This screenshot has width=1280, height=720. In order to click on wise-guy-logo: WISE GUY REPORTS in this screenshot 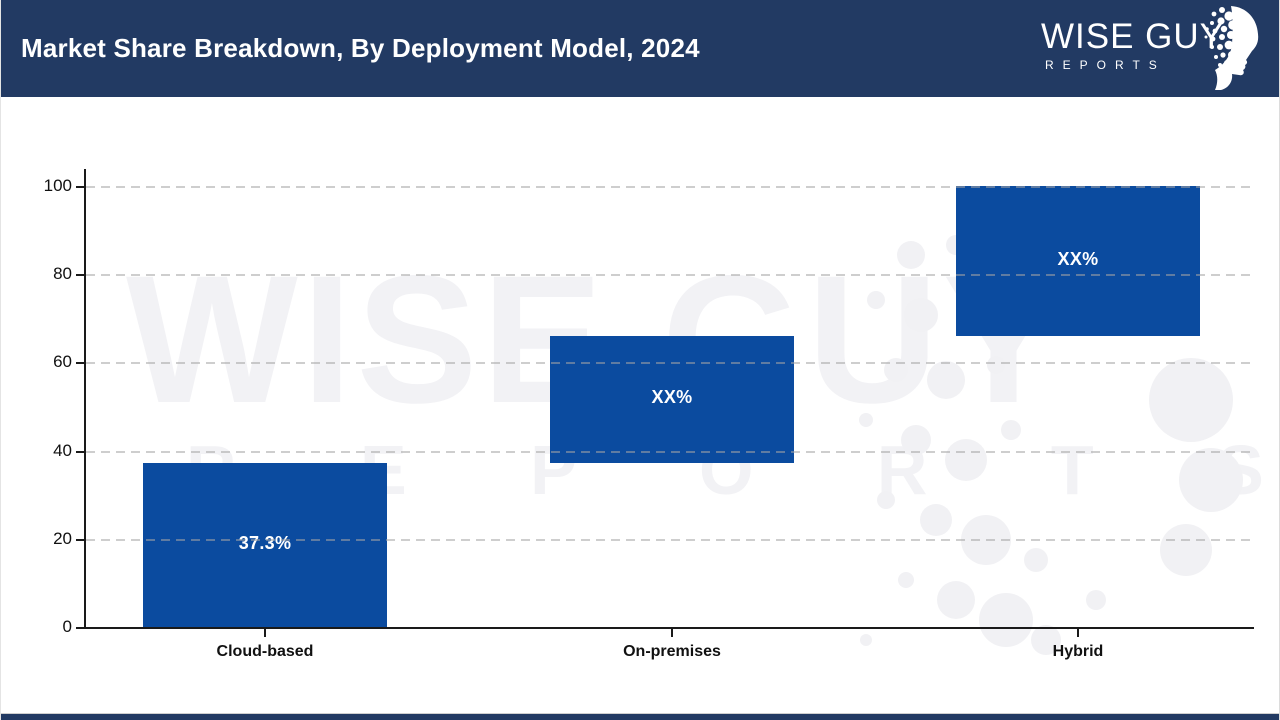, I will do `click(1138, 49)`.